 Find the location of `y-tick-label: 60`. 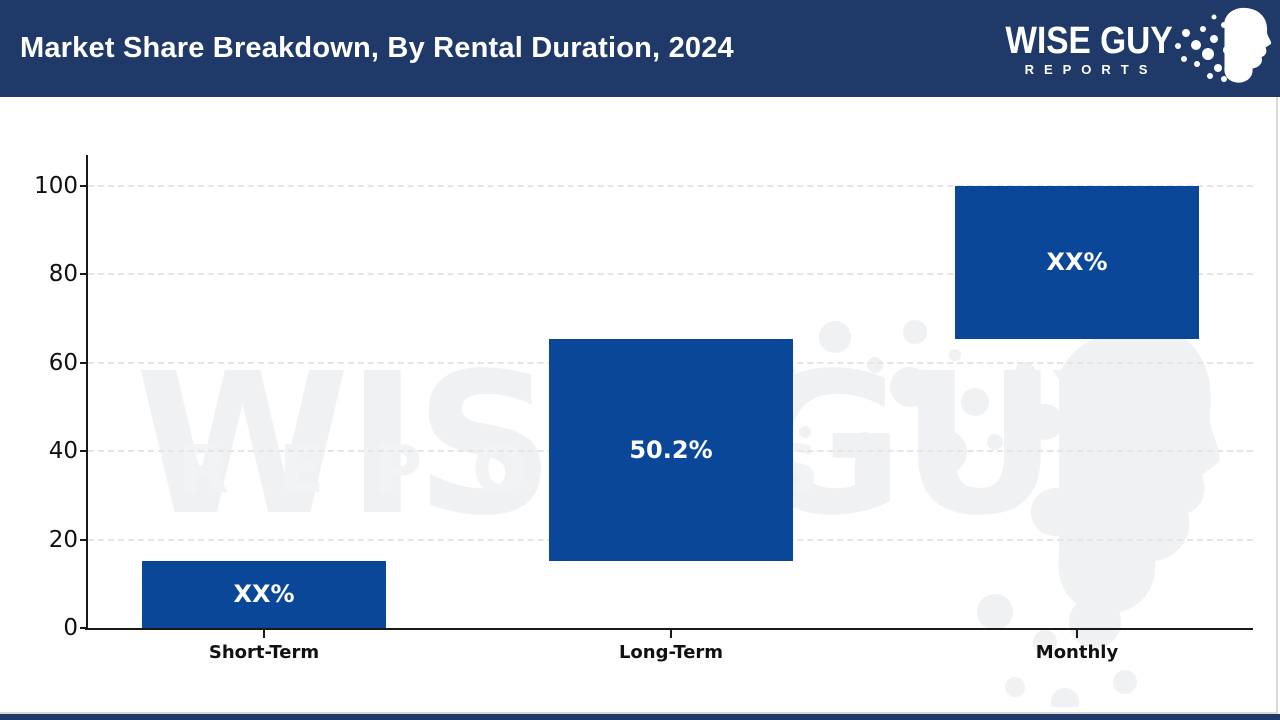

y-tick-label: 60 is located at coordinates (63, 362).